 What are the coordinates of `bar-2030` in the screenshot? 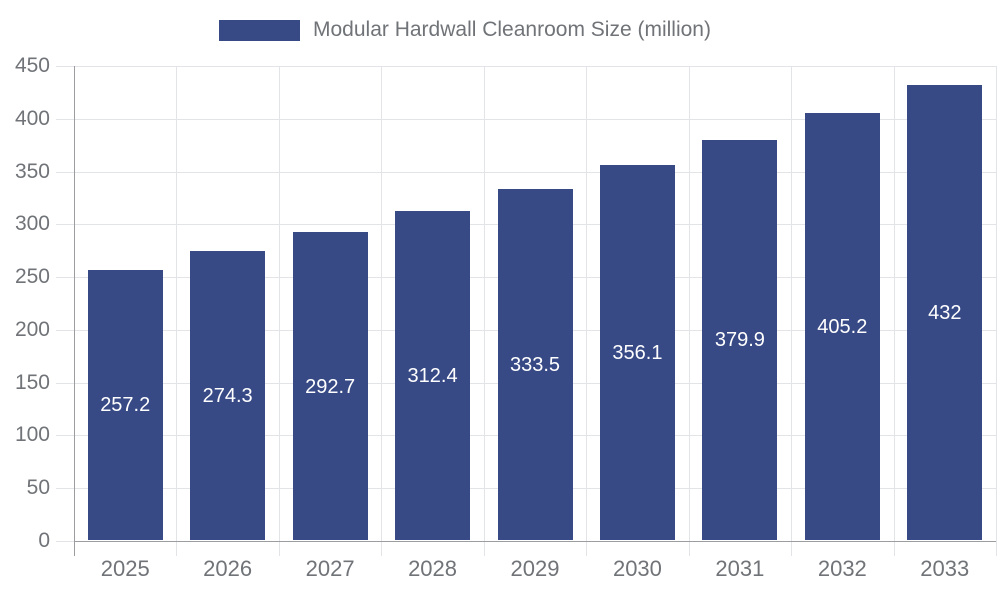 It's located at (637, 352).